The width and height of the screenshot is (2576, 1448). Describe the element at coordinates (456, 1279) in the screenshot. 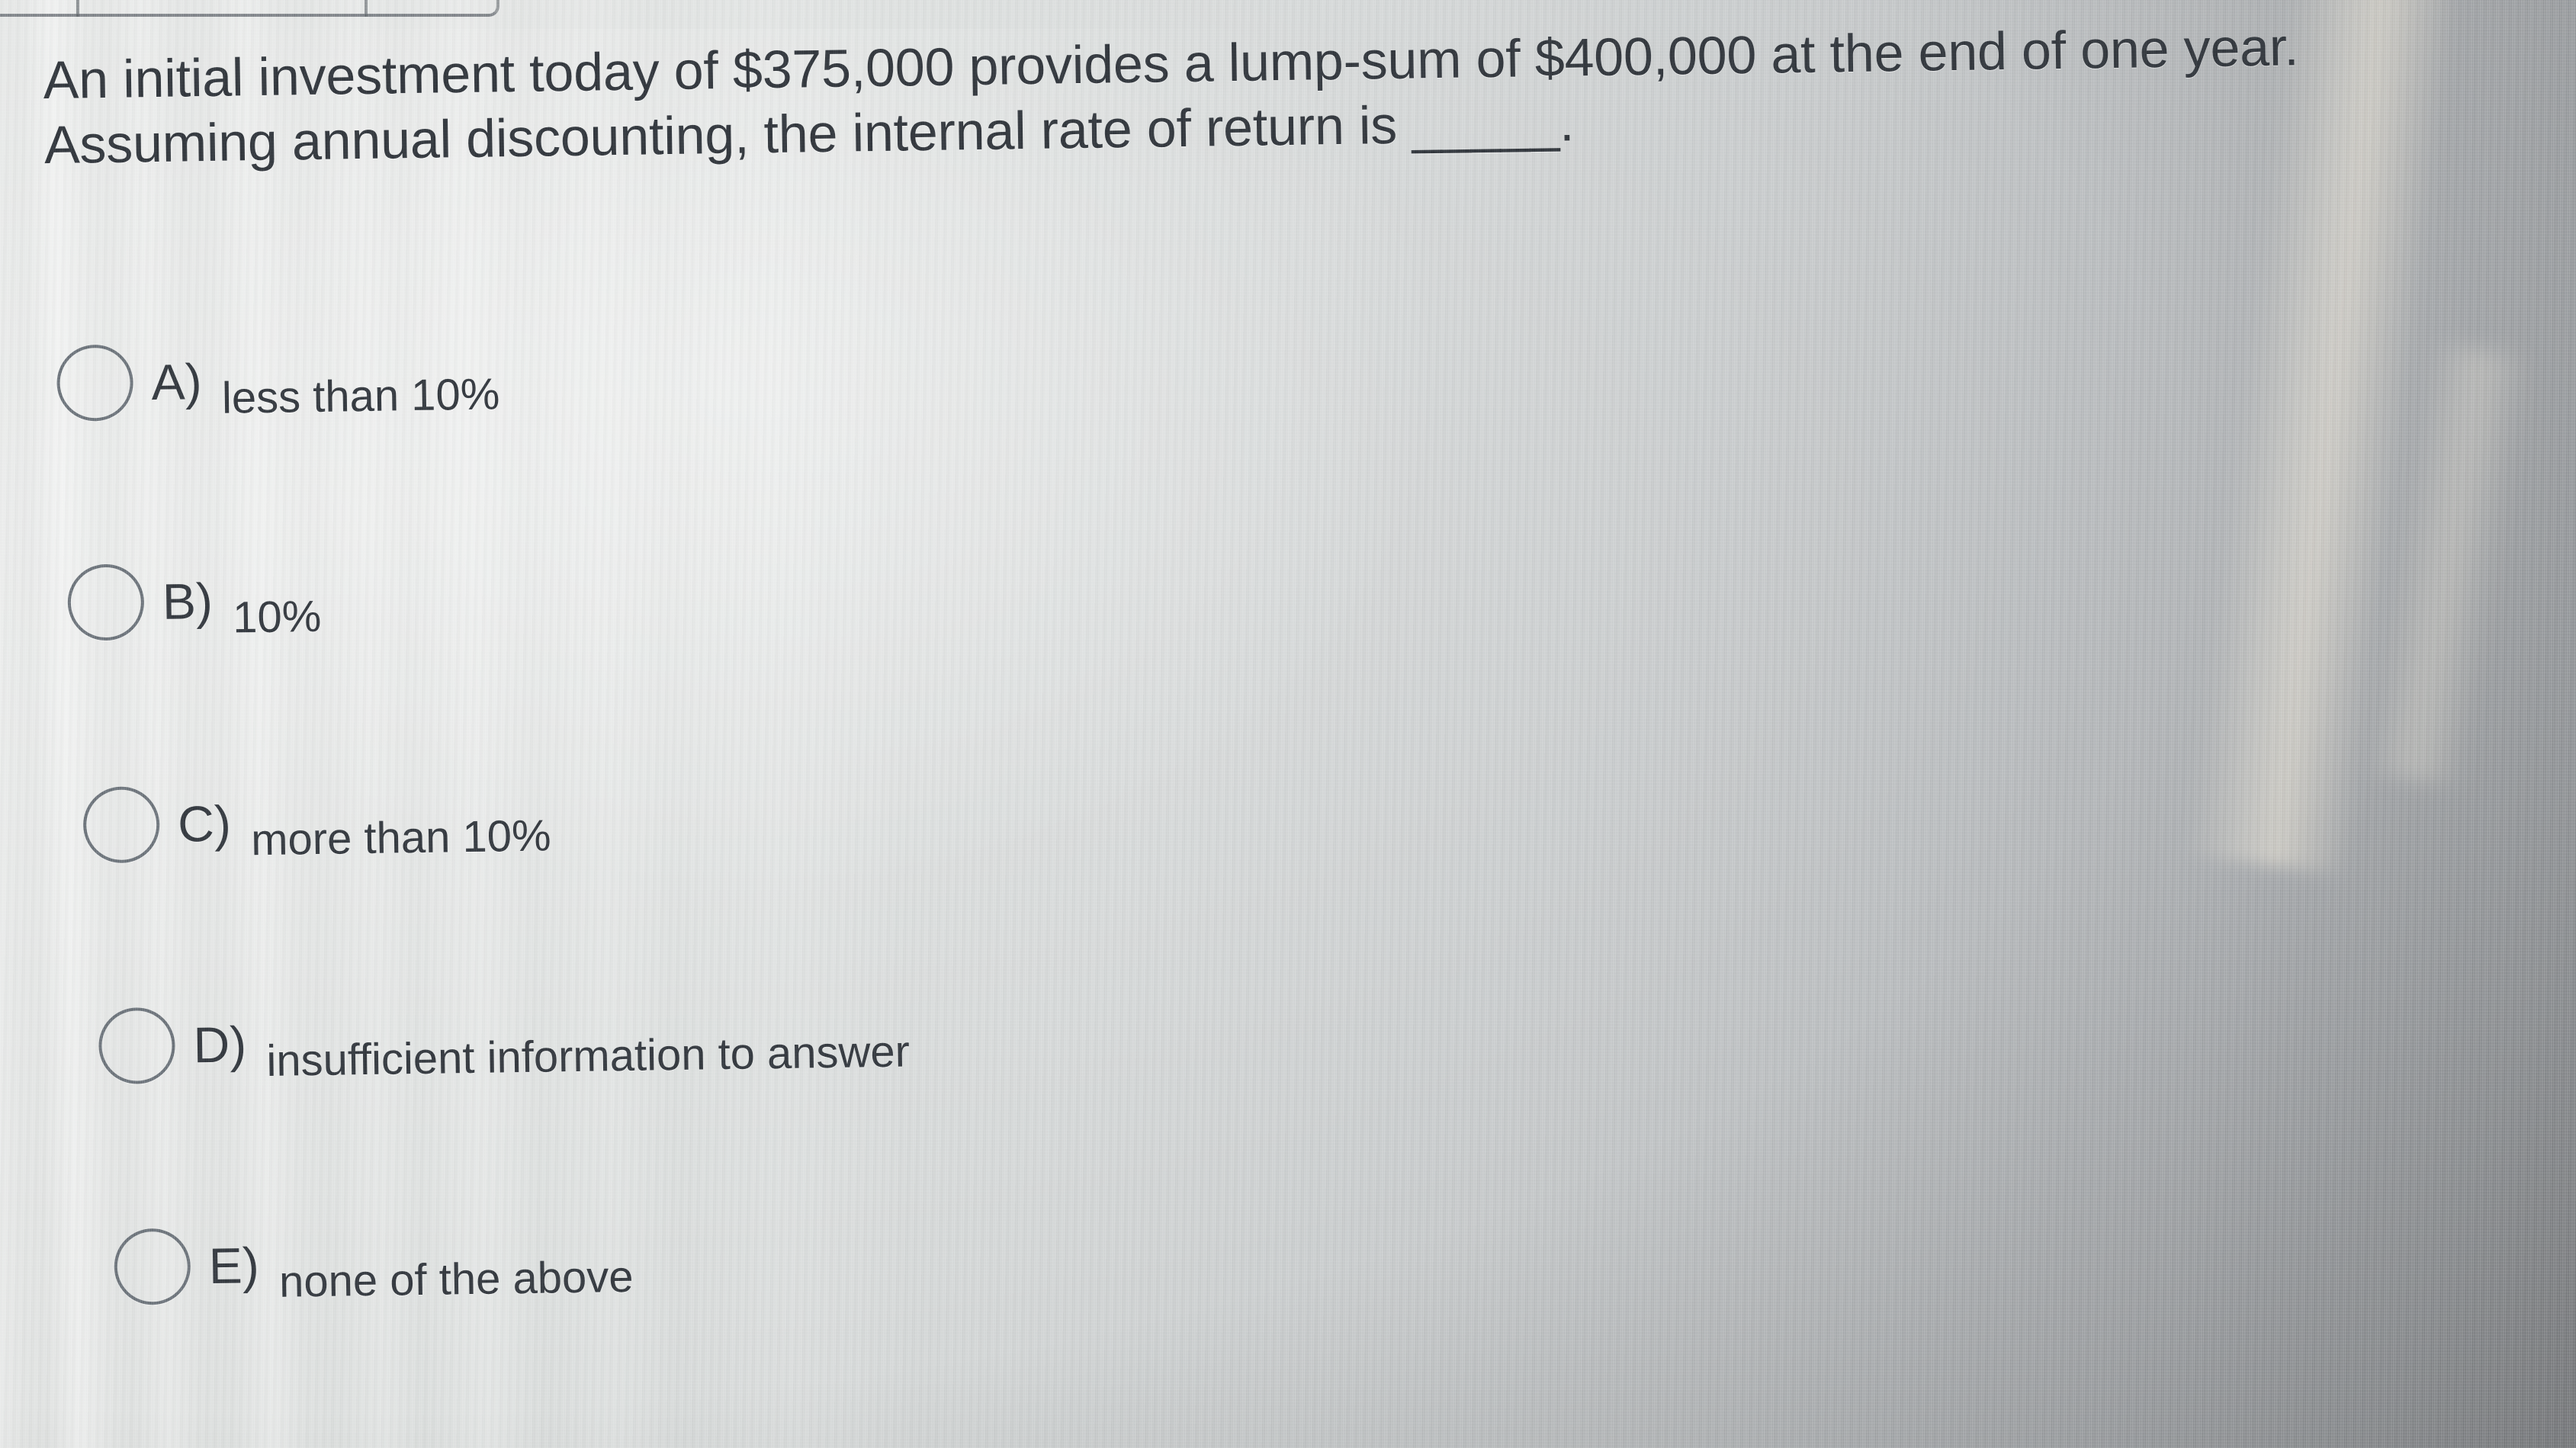

I see `option-label-e: none of the above` at that location.